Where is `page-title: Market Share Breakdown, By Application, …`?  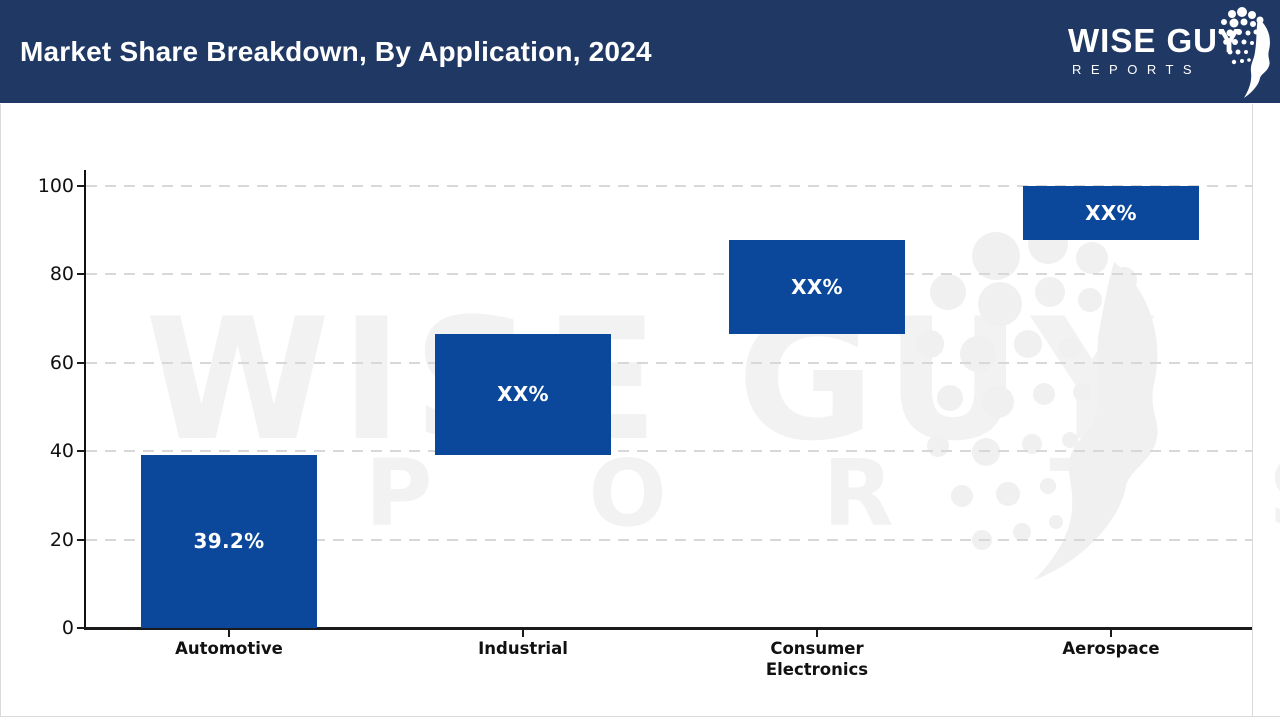 page-title: Market Share Breakdown, By Application, … is located at coordinates (336, 51).